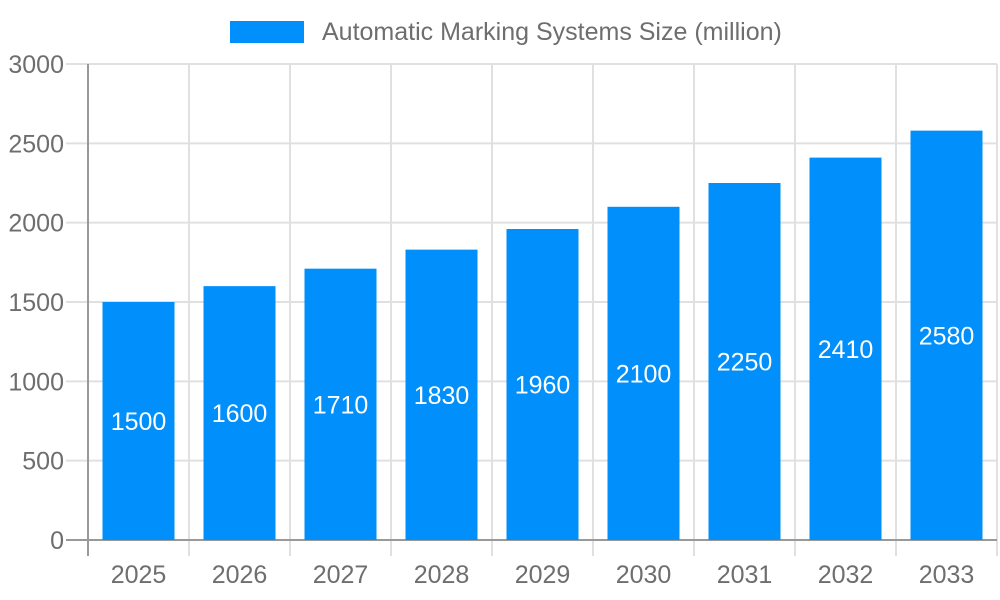 The height and width of the screenshot is (600, 1000). What do you see at coordinates (36, 303) in the screenshot?
I see `y-tick-label: 1500` at bounding box center [36, 303].